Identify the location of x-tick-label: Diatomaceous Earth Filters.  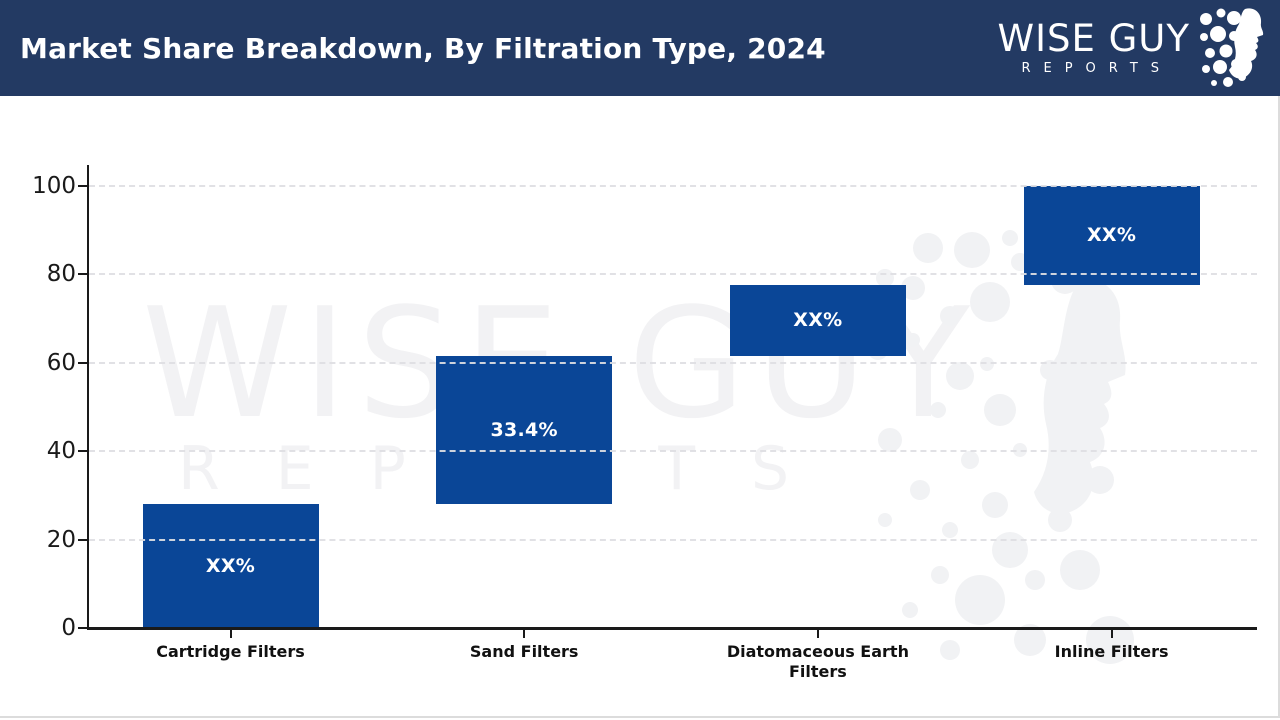
(817, 661).